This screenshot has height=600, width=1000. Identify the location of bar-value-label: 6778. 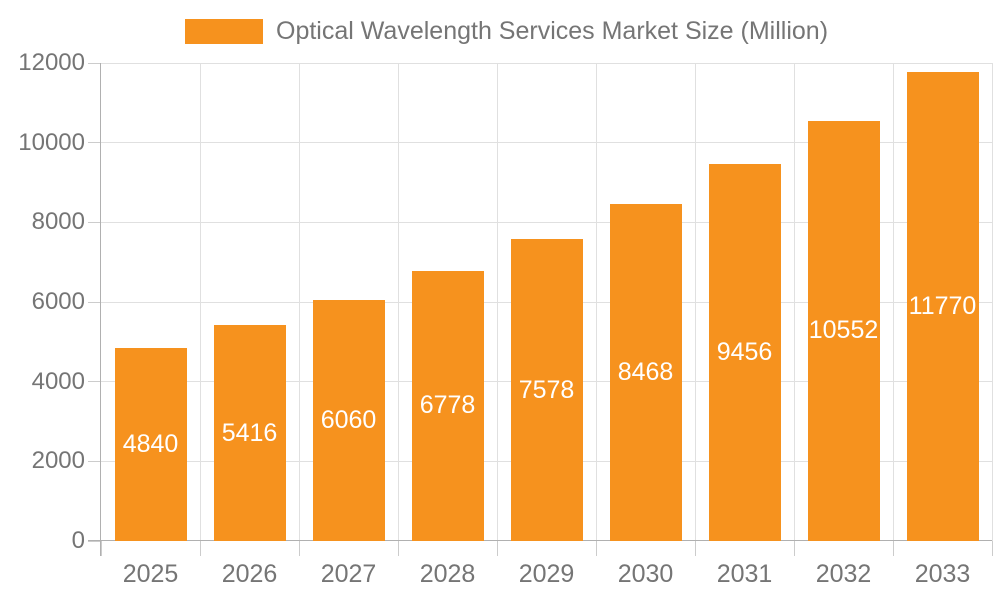
(447, 405).